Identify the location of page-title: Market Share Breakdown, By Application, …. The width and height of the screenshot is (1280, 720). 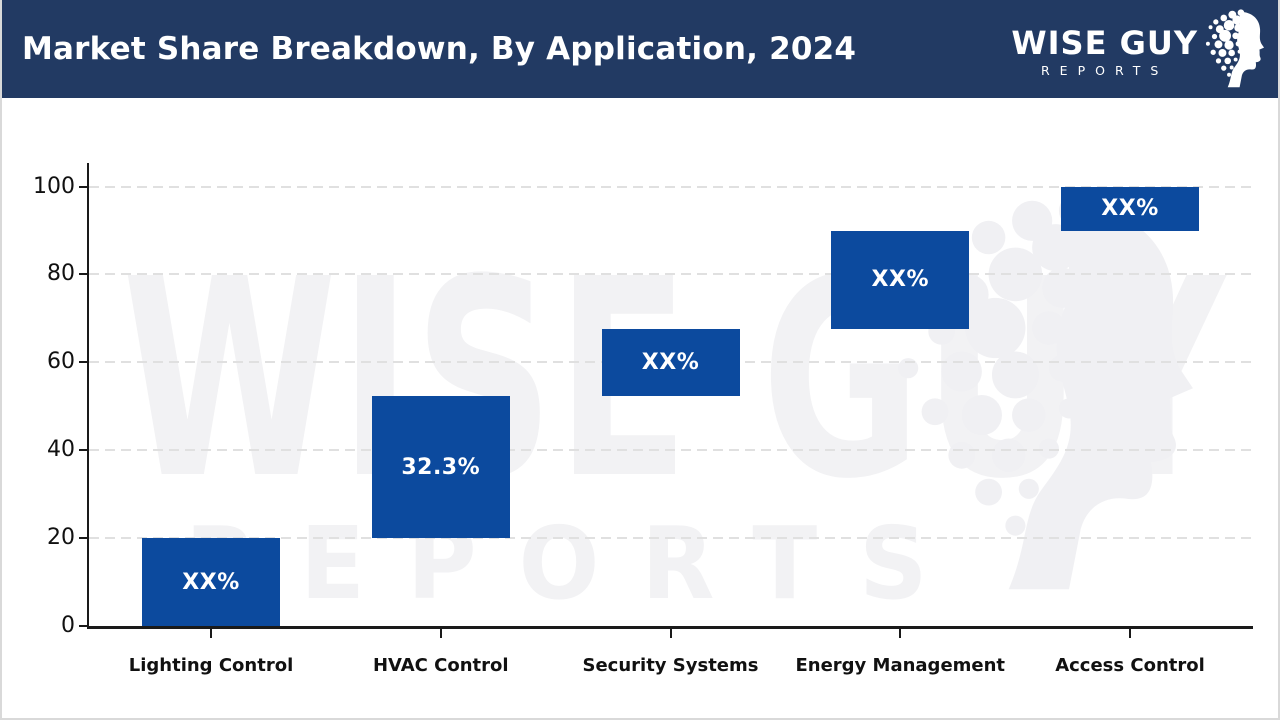
(439, 49).